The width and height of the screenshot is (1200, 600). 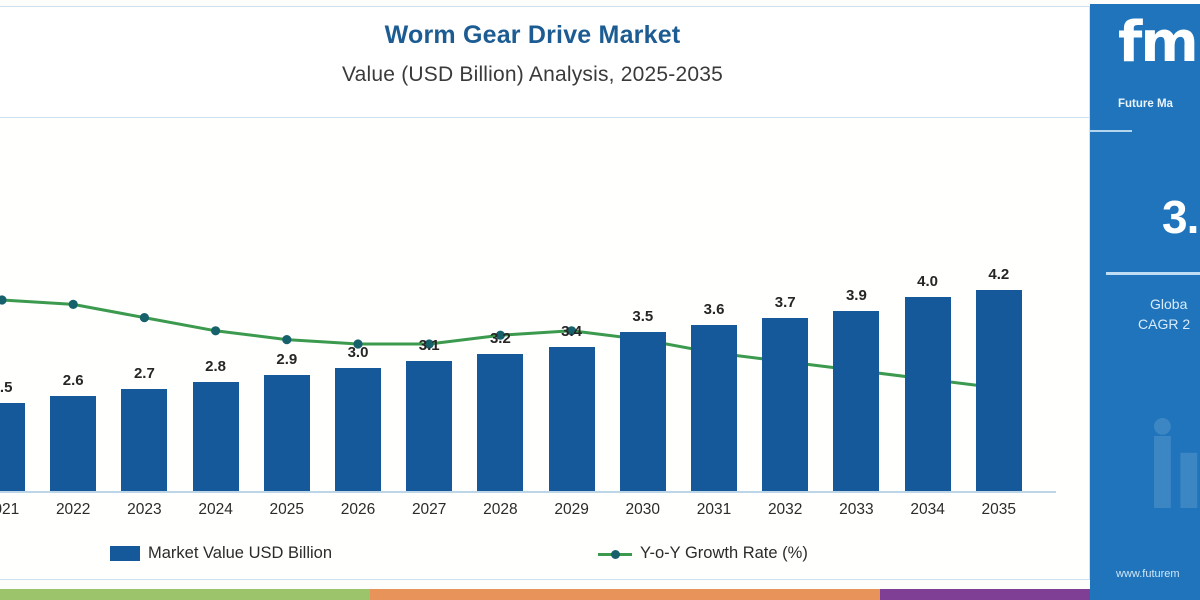 I want to click on growth-point-2021, so click(x=3, y=300).